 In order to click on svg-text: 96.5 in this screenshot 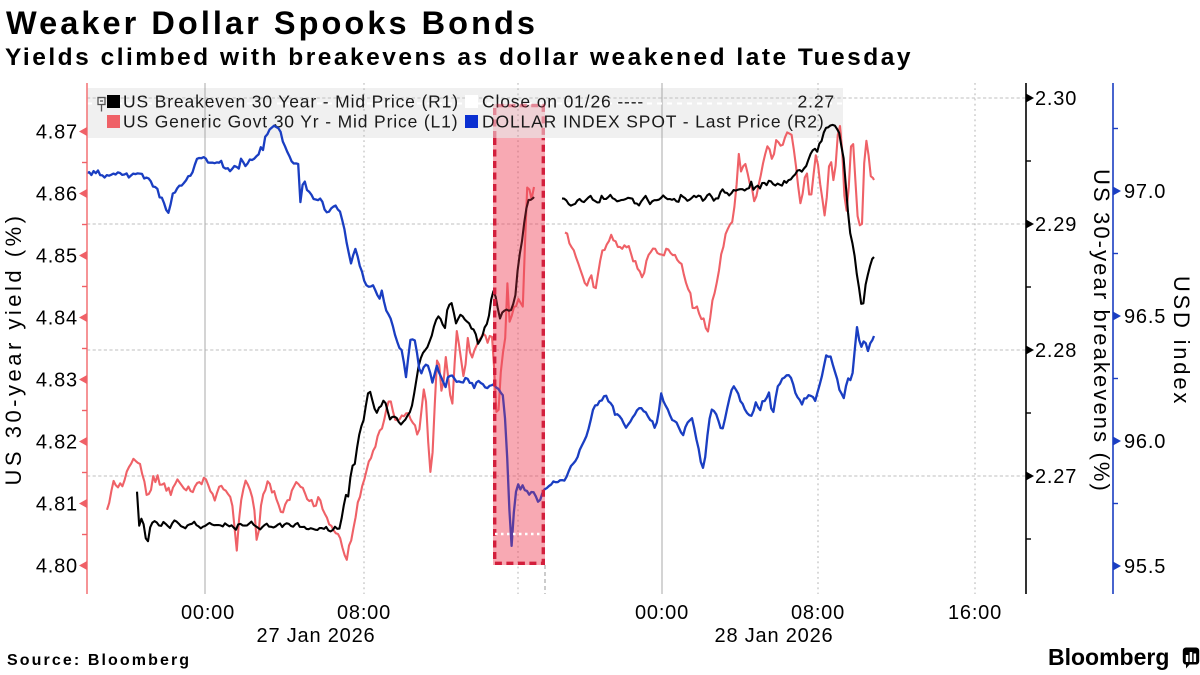, I will do `click(1145, 317)`.